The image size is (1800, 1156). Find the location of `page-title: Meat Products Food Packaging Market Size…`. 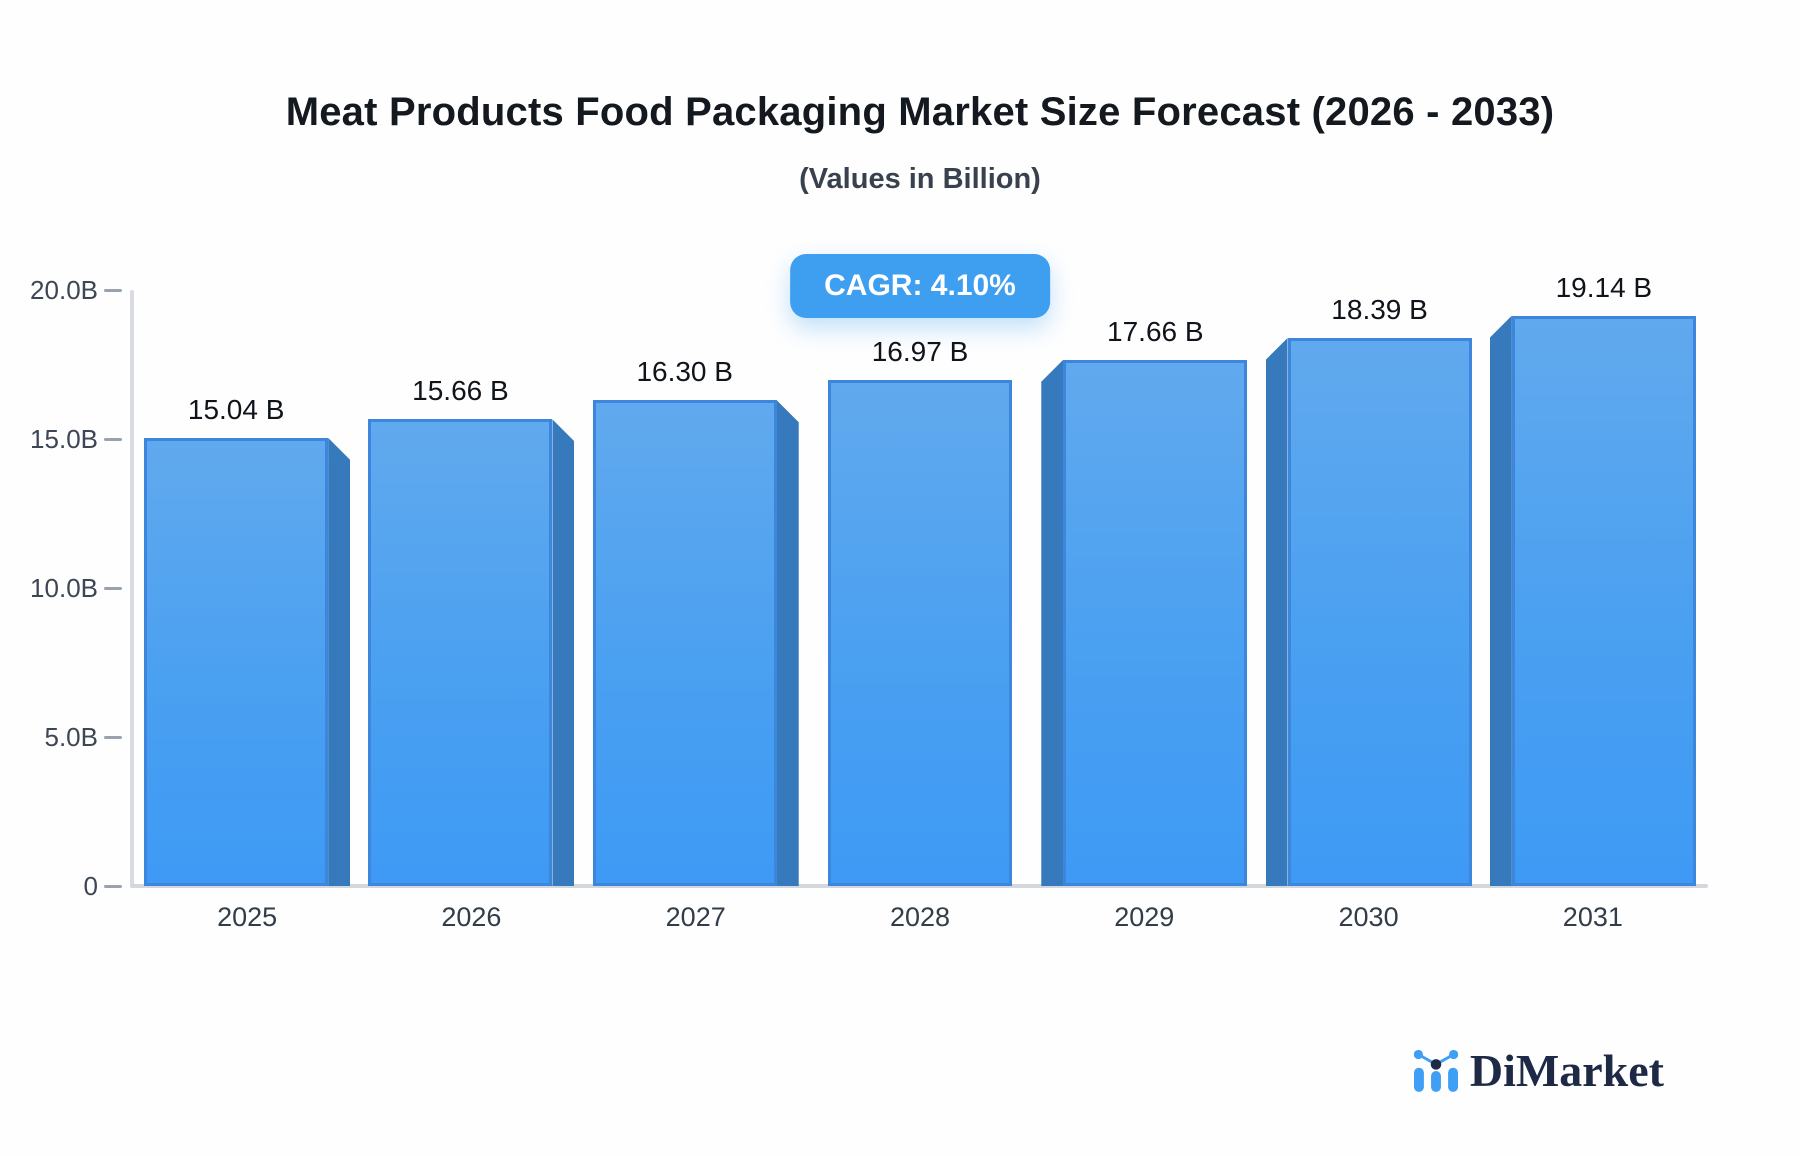

page-title: Meat Products Food Packaging Market Size… is located at coordinates (920, 112).